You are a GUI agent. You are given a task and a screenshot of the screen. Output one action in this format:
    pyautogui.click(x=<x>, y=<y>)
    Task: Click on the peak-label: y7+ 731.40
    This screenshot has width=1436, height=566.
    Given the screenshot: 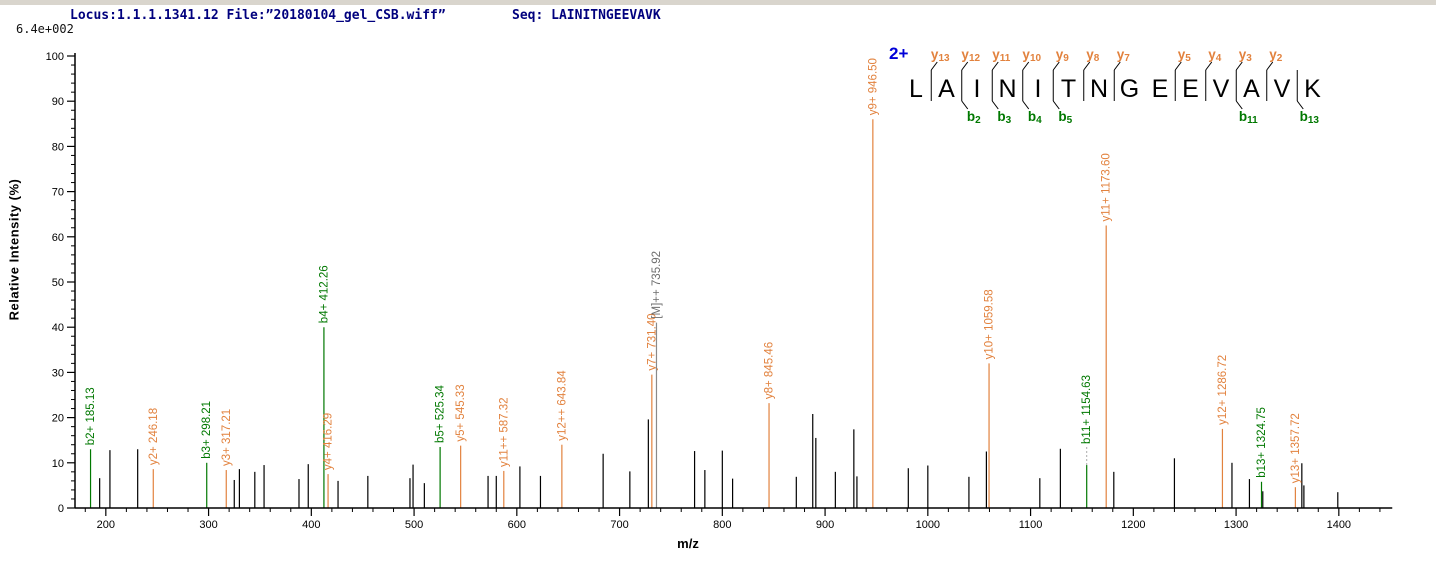 What is the action you would take?
    pyautogui.click(x=652, y=341)
    